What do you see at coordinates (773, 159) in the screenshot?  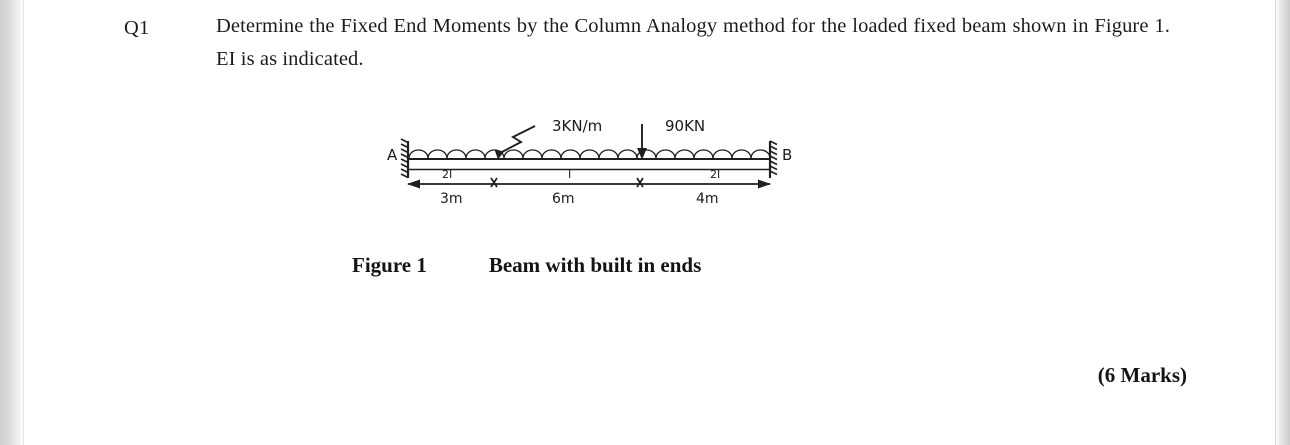 I see `fixed-support-b-icon` at bounding box center [773, 159].